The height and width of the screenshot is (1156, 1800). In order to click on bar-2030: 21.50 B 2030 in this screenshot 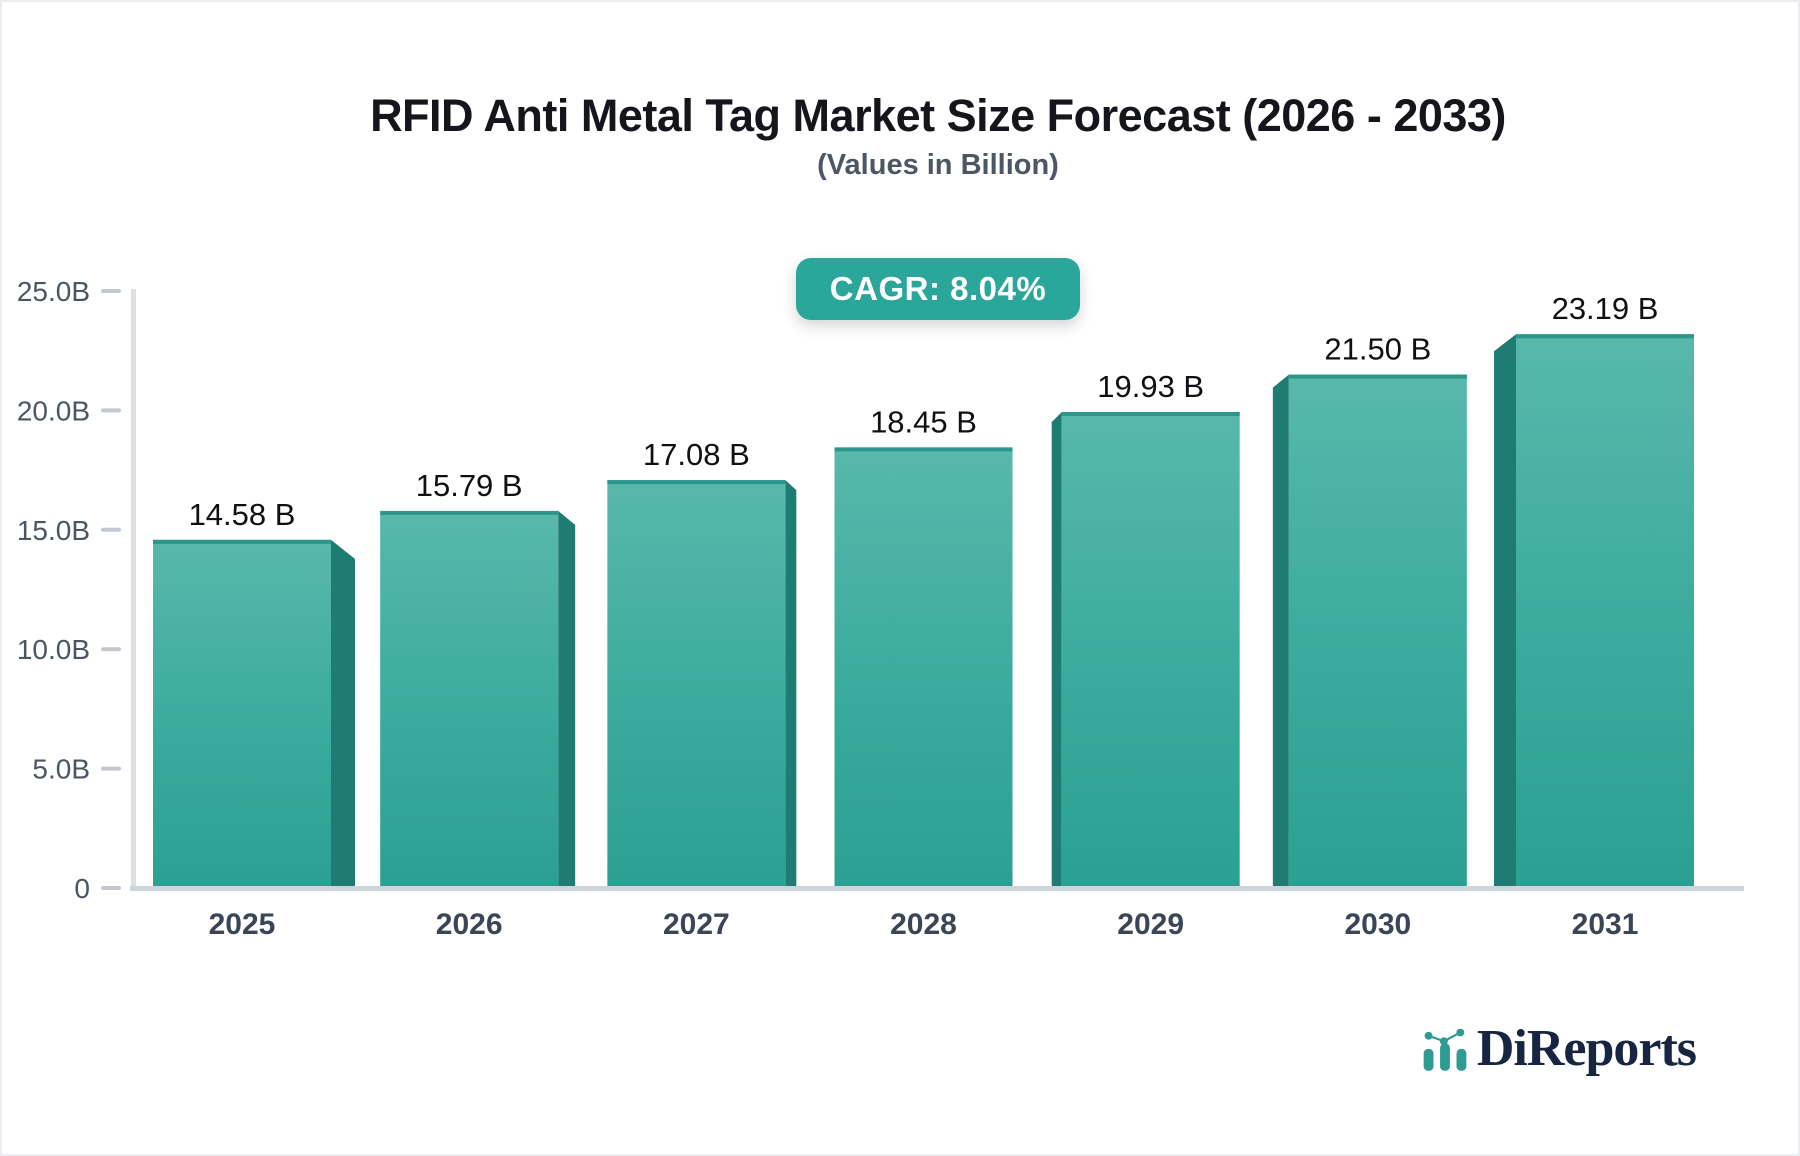, I will do `click(1369, 636)`.